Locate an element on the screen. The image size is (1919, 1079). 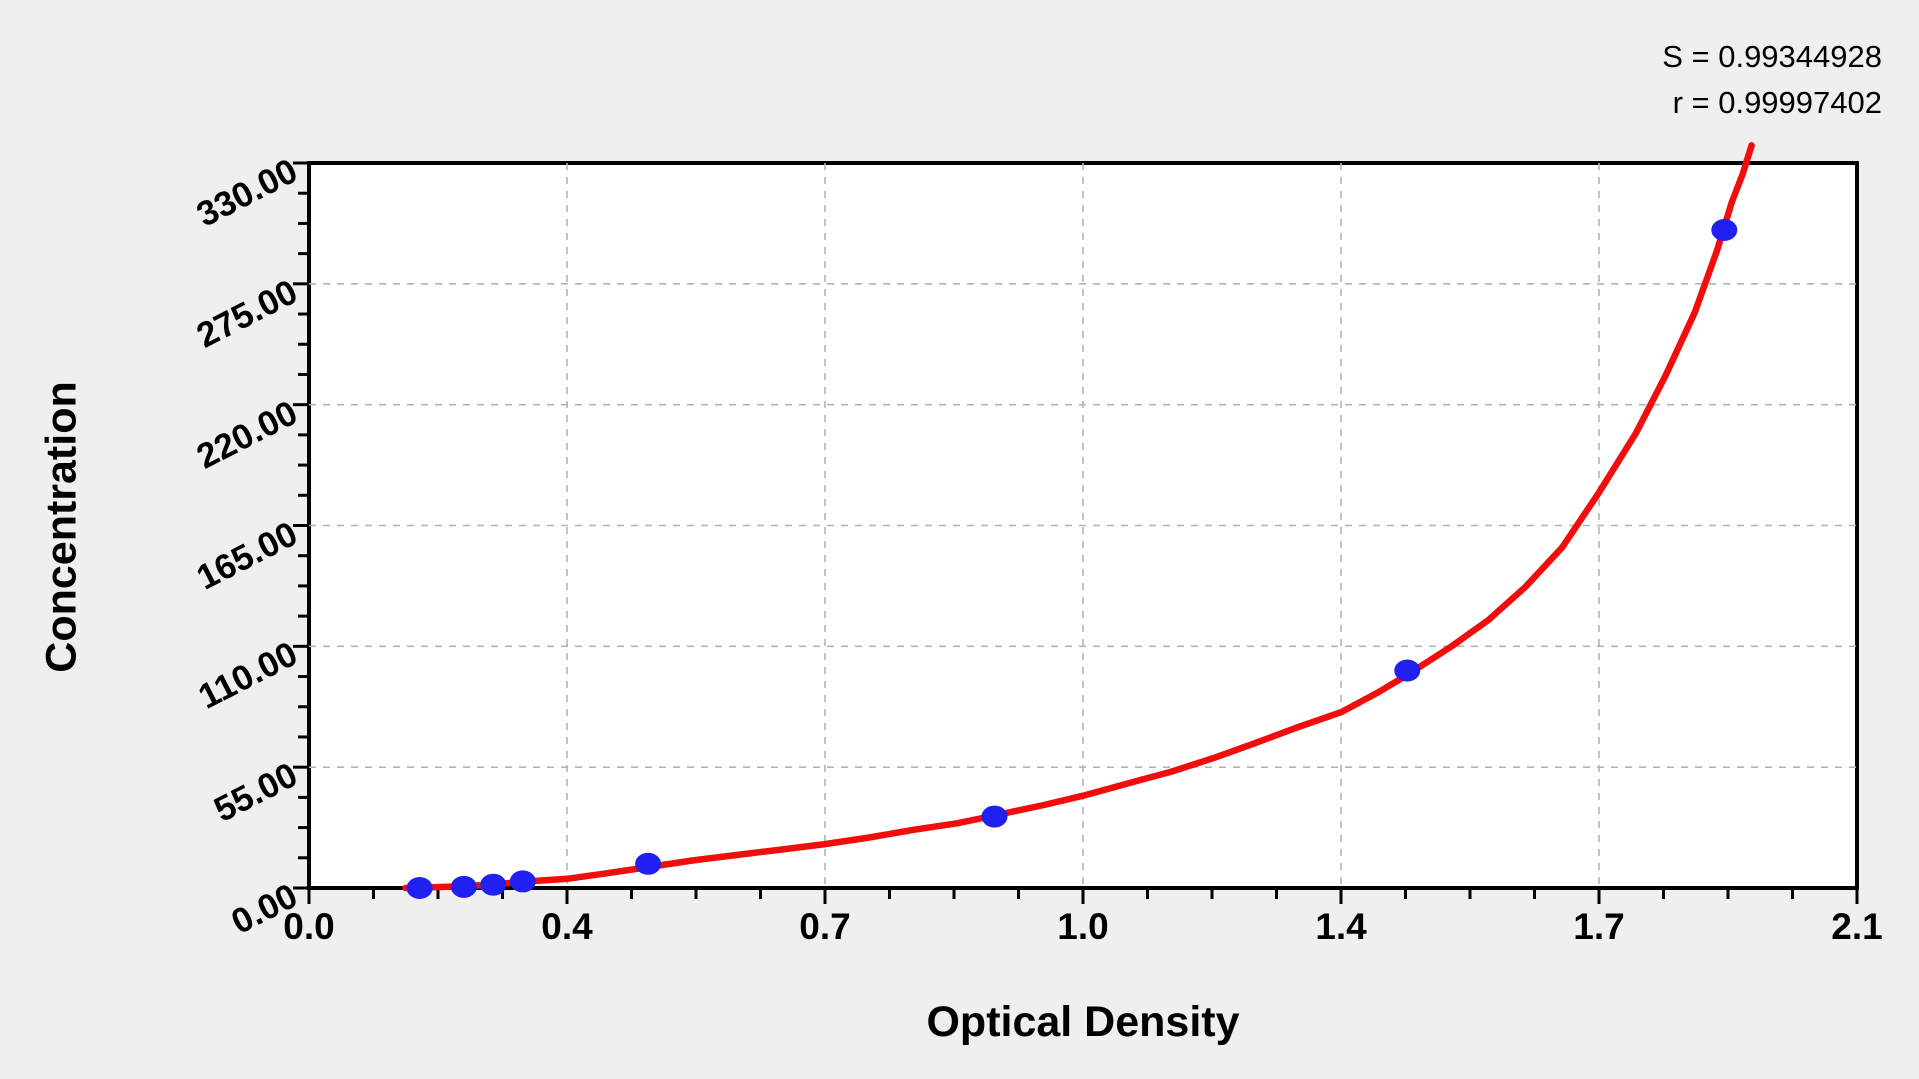
x-tick-label: 0.7 is located at coordinates (825, 926).